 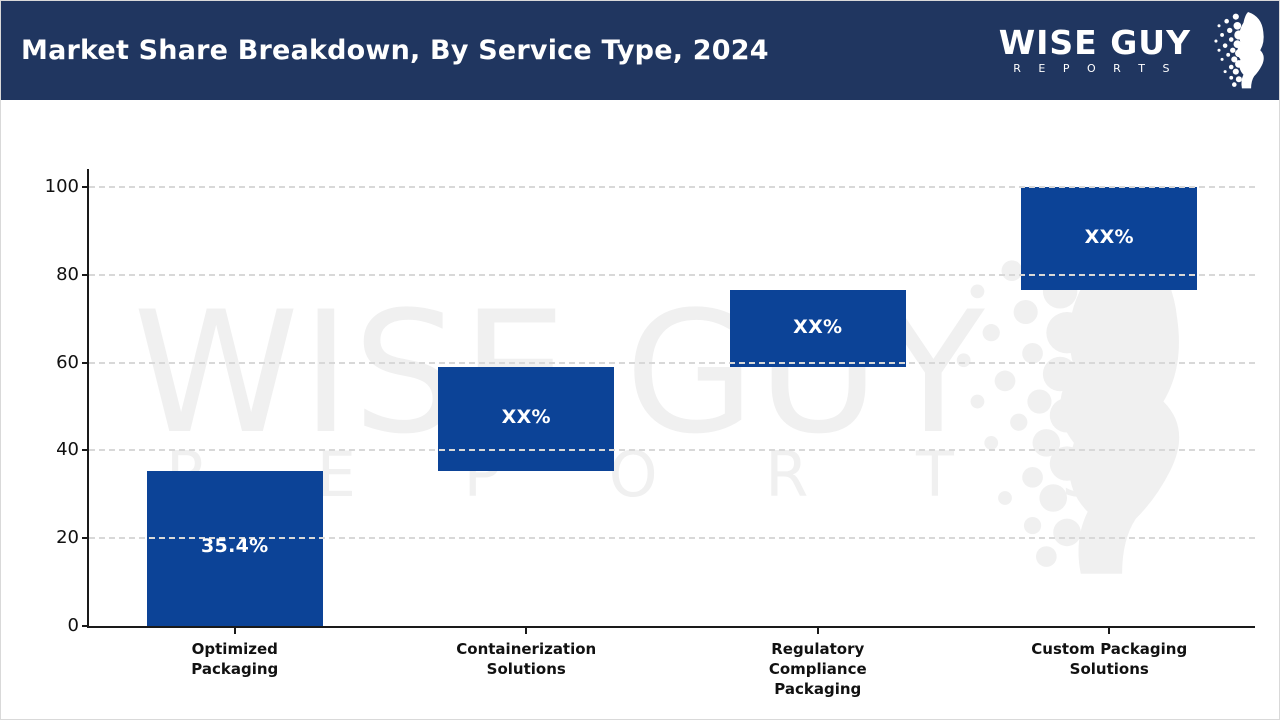 I want to click on y-tick-label-100: 100, so click(x=61, y=186).